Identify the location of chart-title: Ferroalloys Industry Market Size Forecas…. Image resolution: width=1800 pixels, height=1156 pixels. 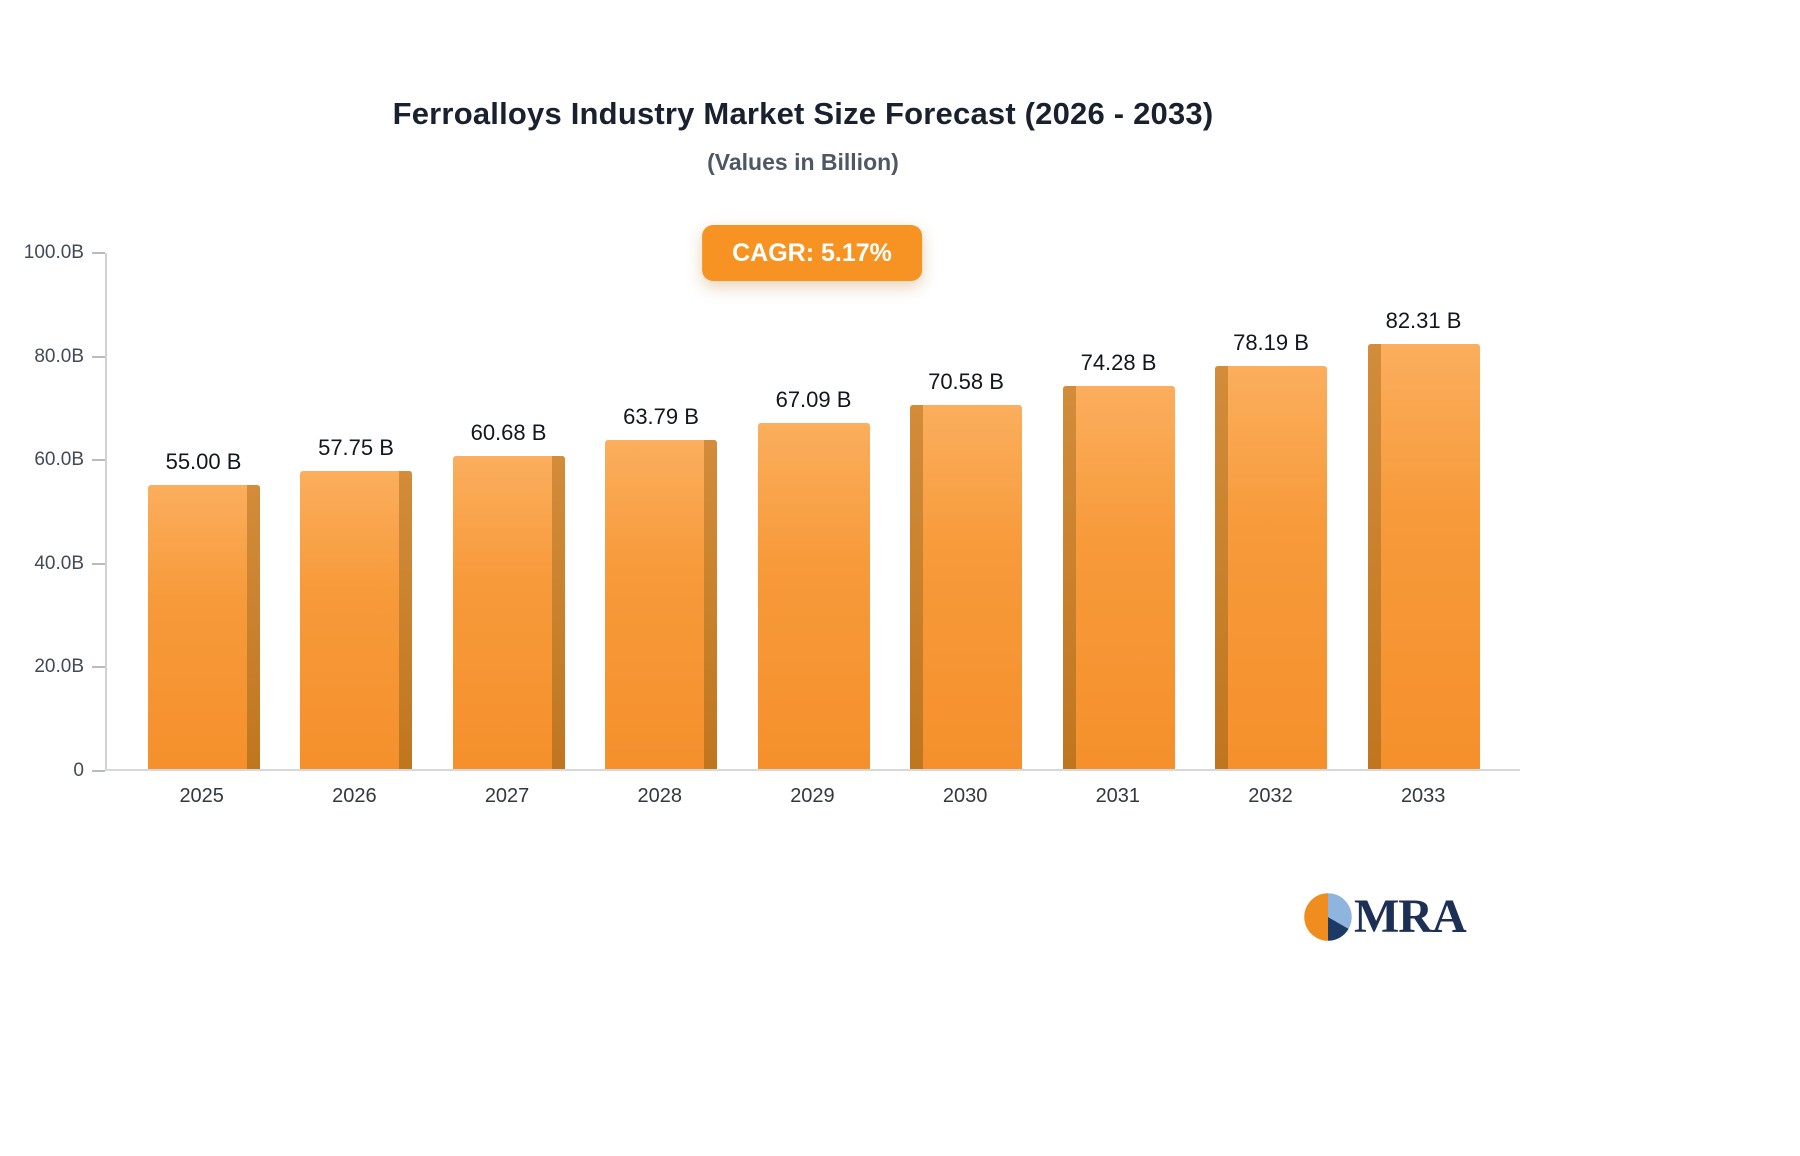
(803, 113).